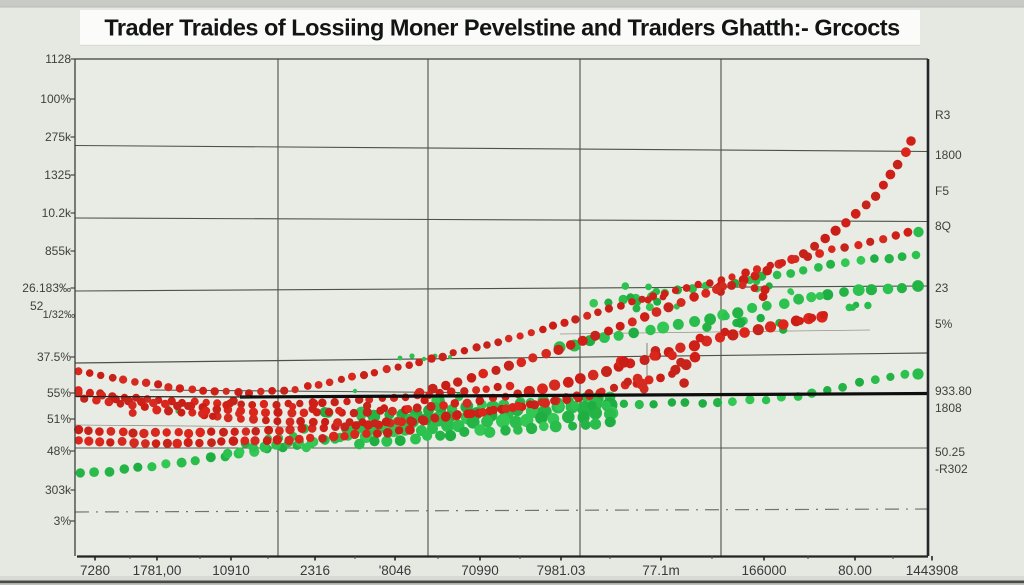 The height and width of the screenshot is (585, 1024). Describe the element at coordinates (763, 570) in the screenshot. I see `svg-text: 166000` at that location.